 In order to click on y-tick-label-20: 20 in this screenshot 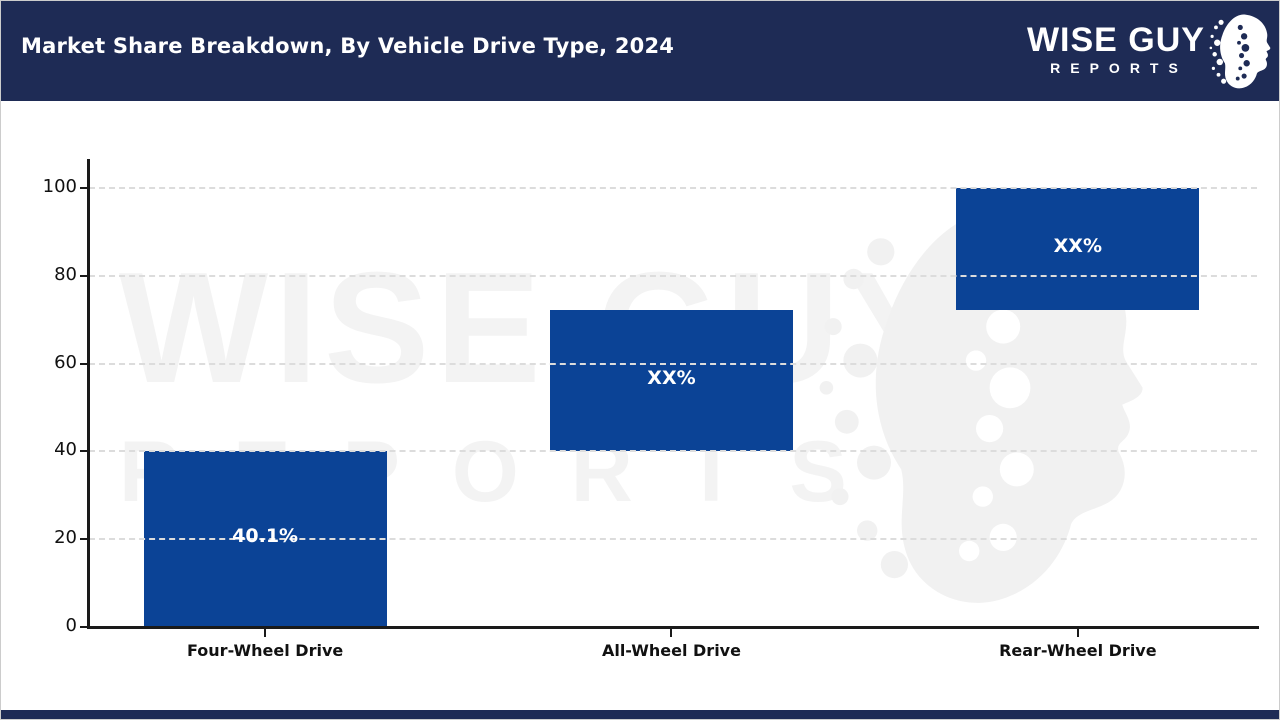, I will do `click(65, 538)`.